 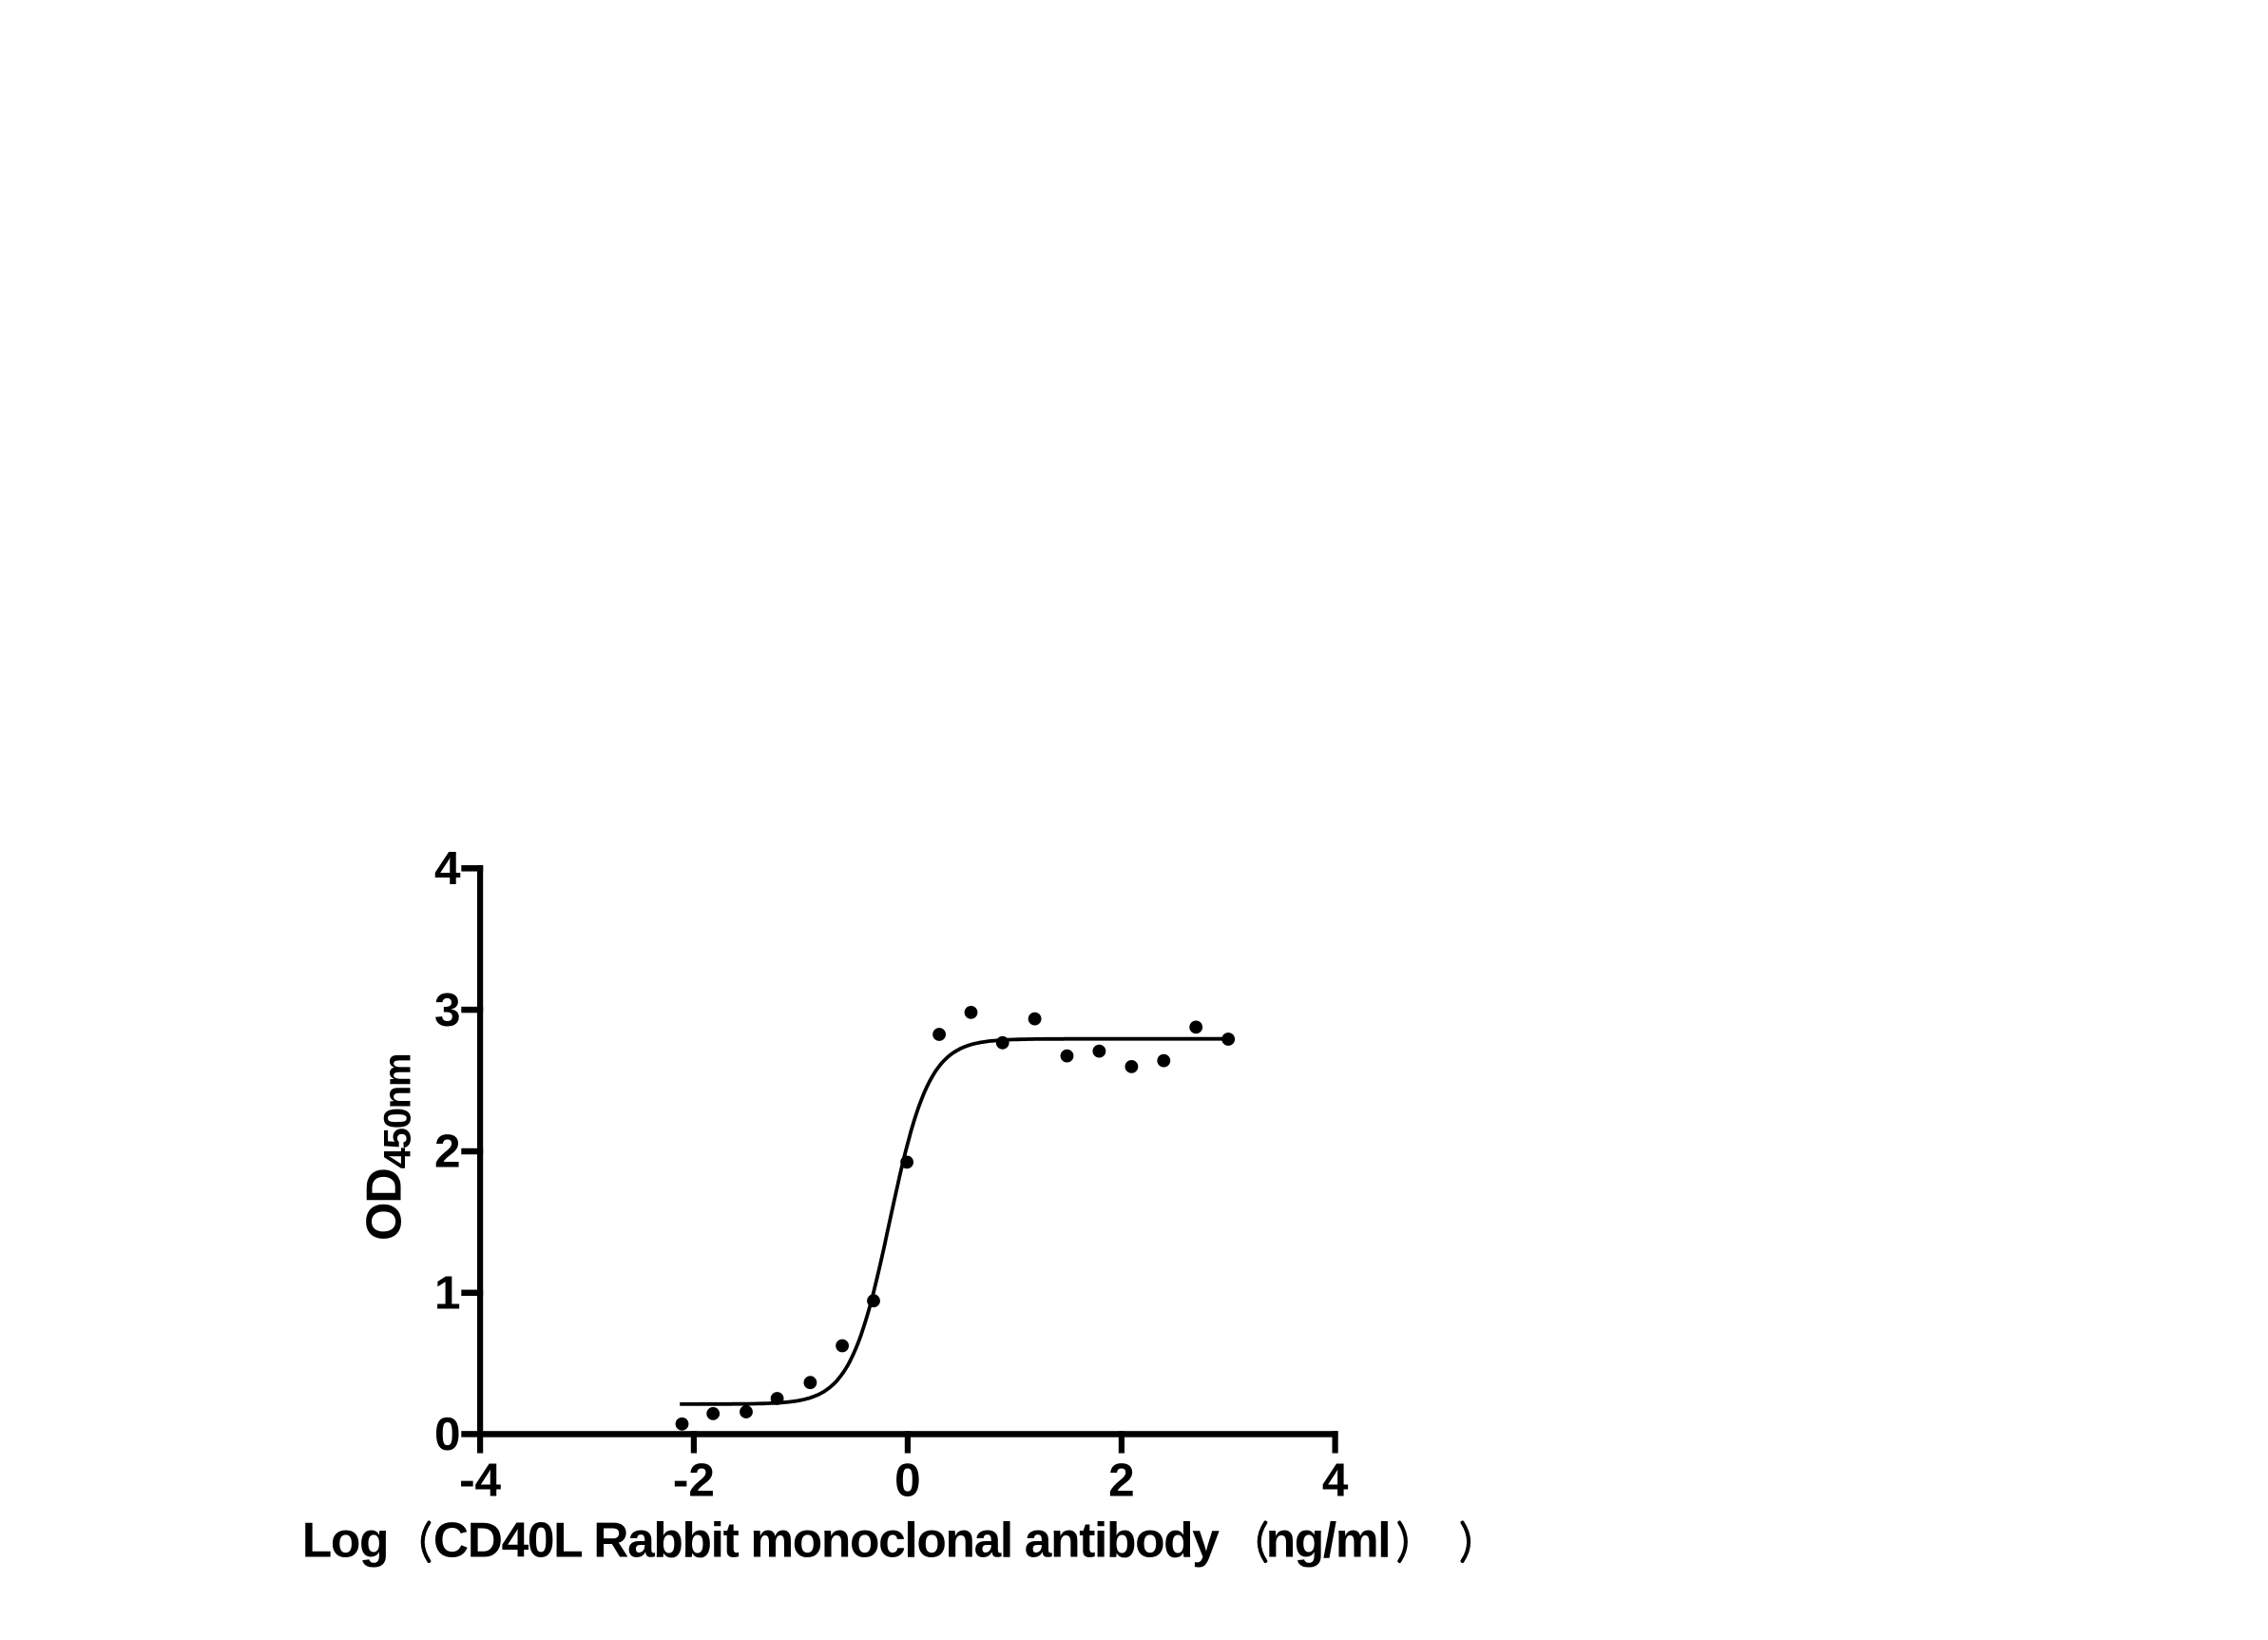 What do you see at coordinates (480, 1481) in the screenshot?
I see `svg-text: -4` at bounding box center [480, 1481].